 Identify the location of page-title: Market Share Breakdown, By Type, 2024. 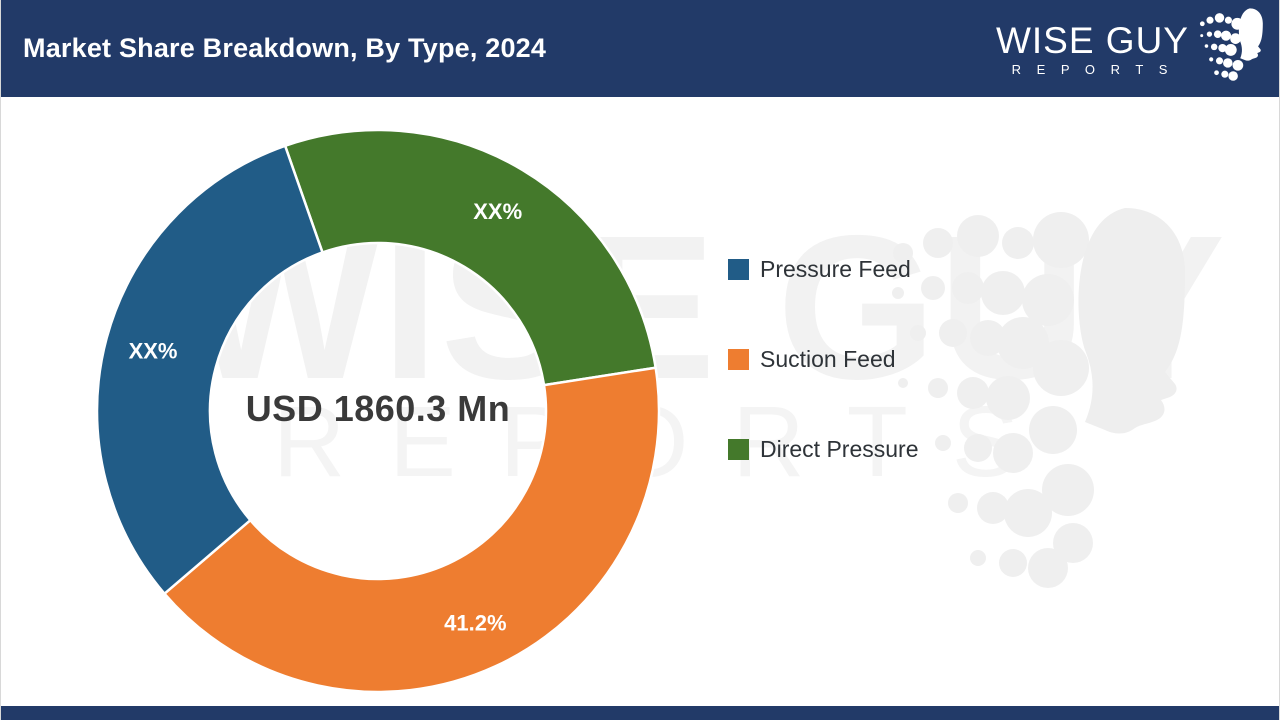
(285, 48).